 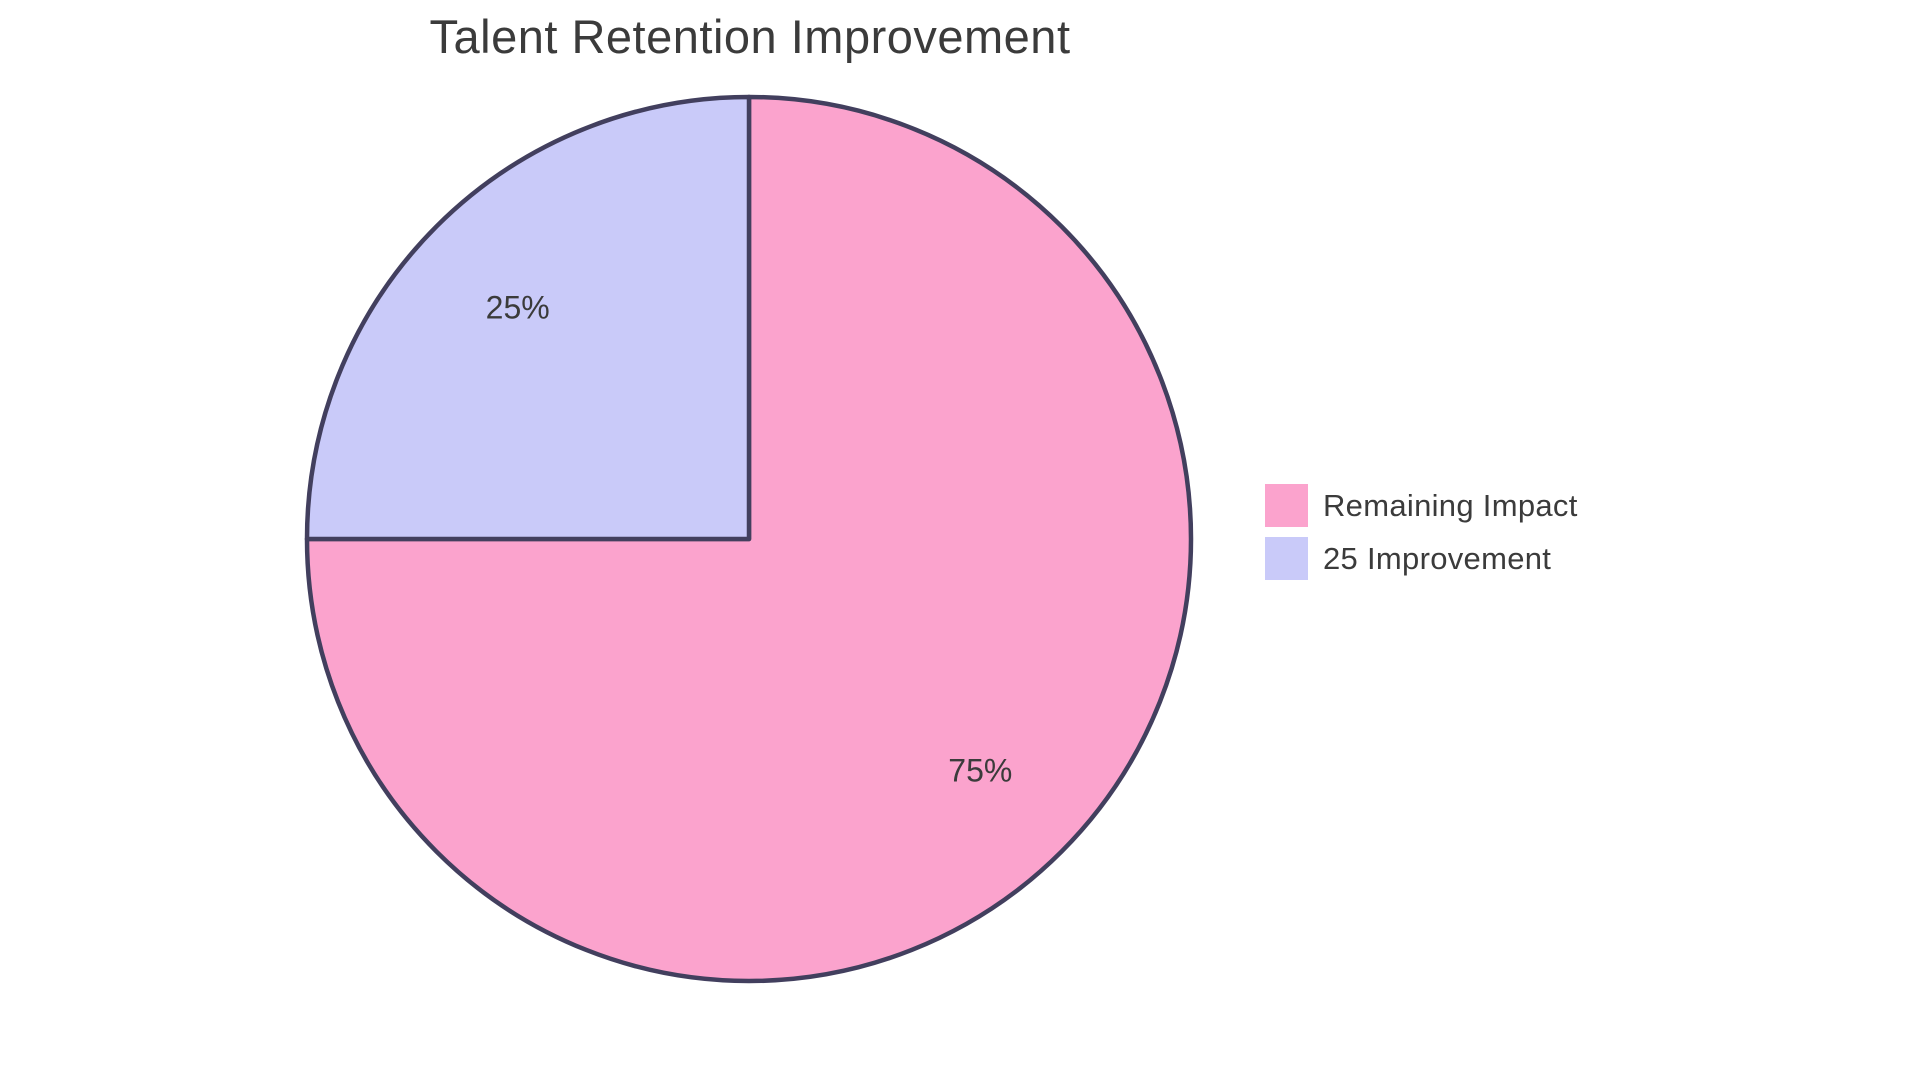 What do you see at coordinates (1286, 505) in the screenshot?
I see `legend-swatch-remaining-impact` at bounding box center [1286, 505].